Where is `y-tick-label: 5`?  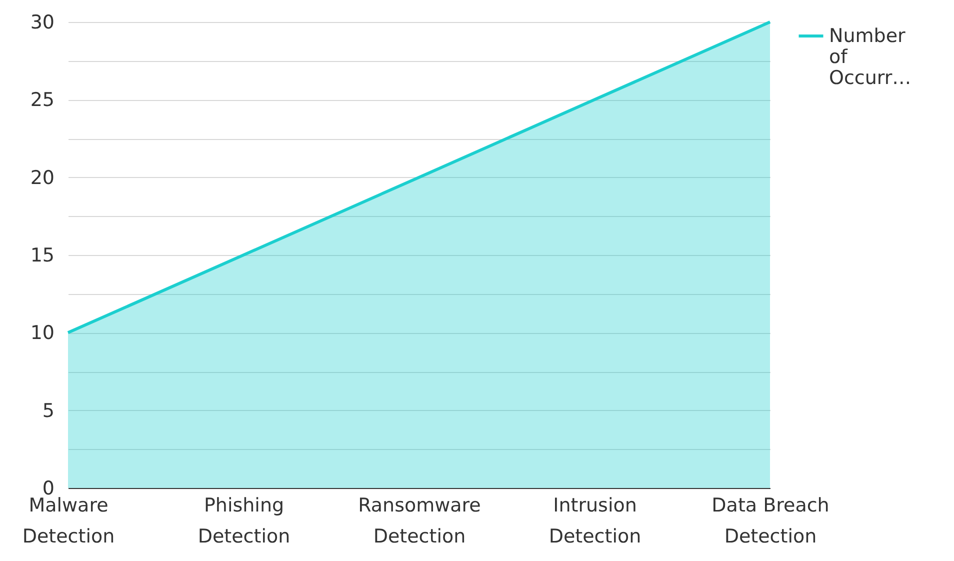 y-tick-label: 5 is located at coordinates (48, 411).